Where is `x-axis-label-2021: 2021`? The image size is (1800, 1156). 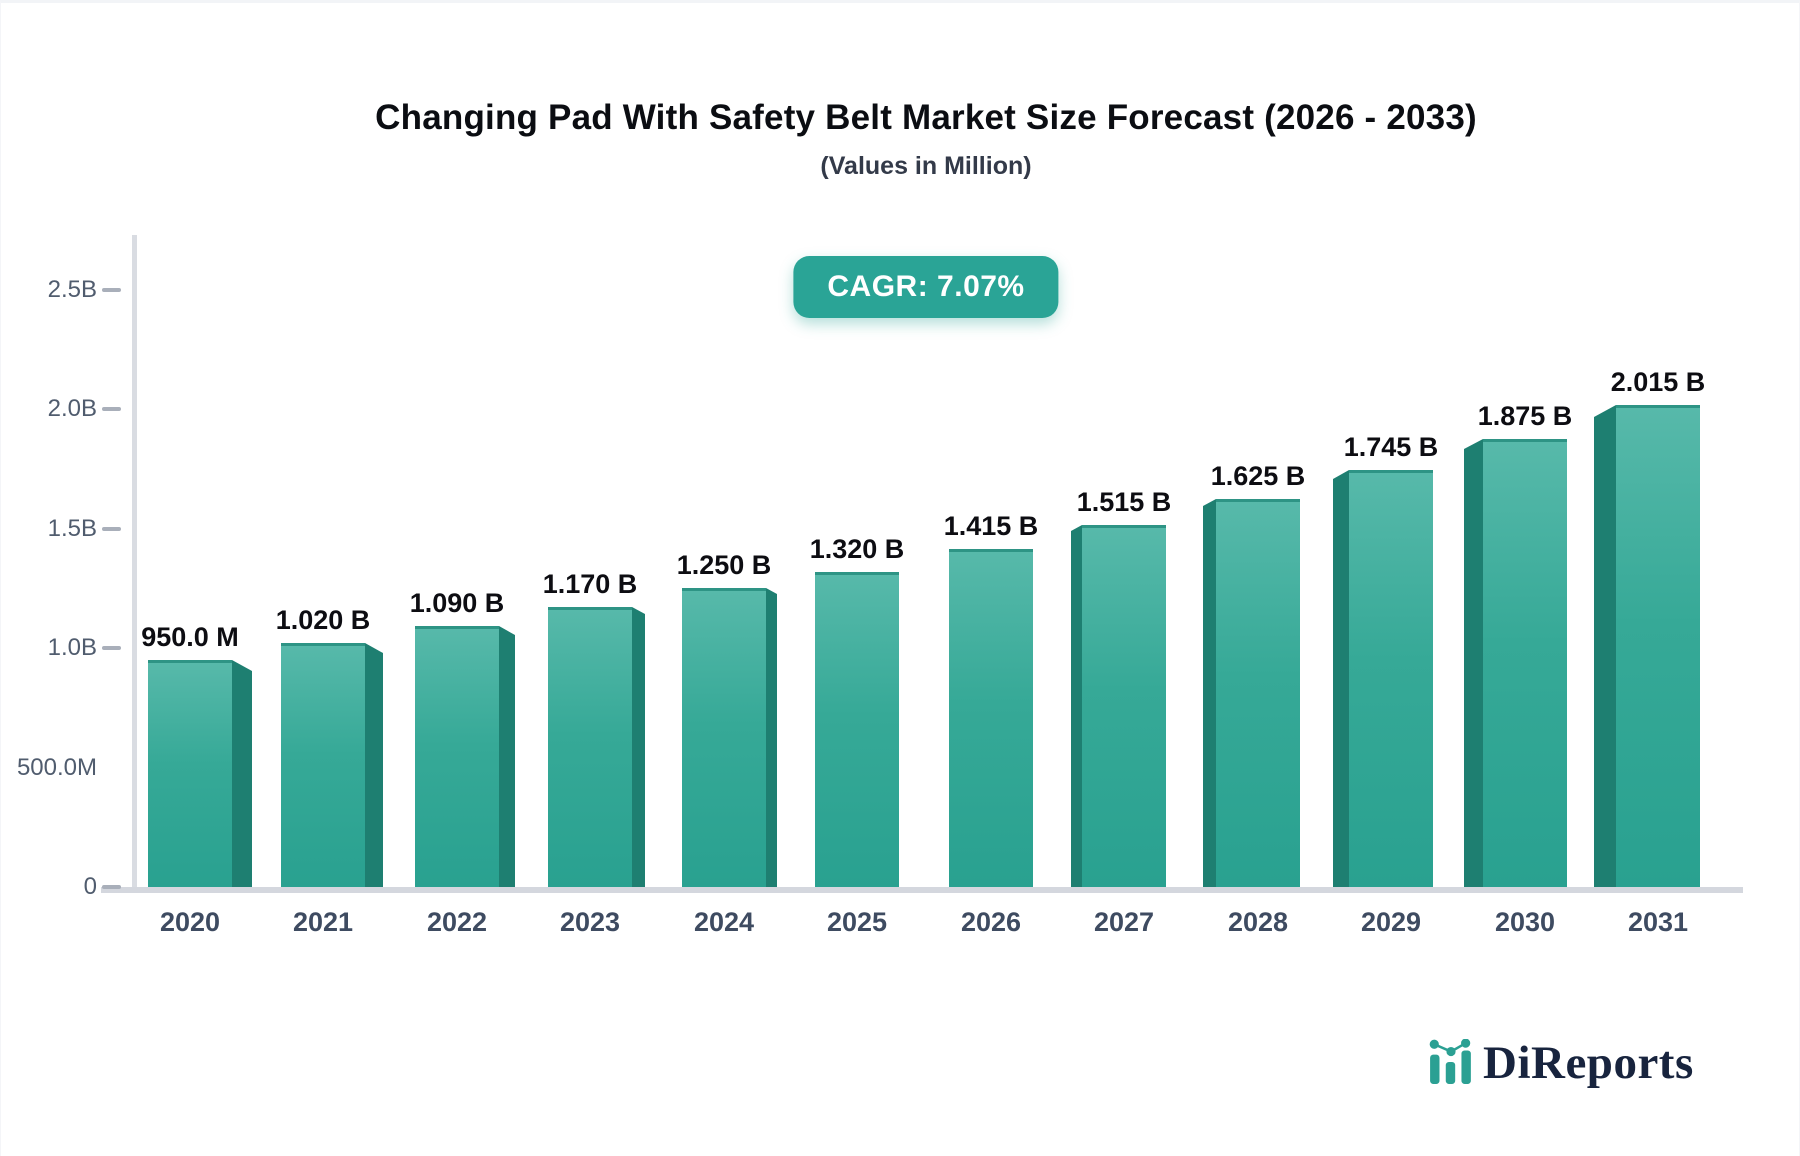 x-axis-label-2021: 2021 is located at coordinates (323, 922).